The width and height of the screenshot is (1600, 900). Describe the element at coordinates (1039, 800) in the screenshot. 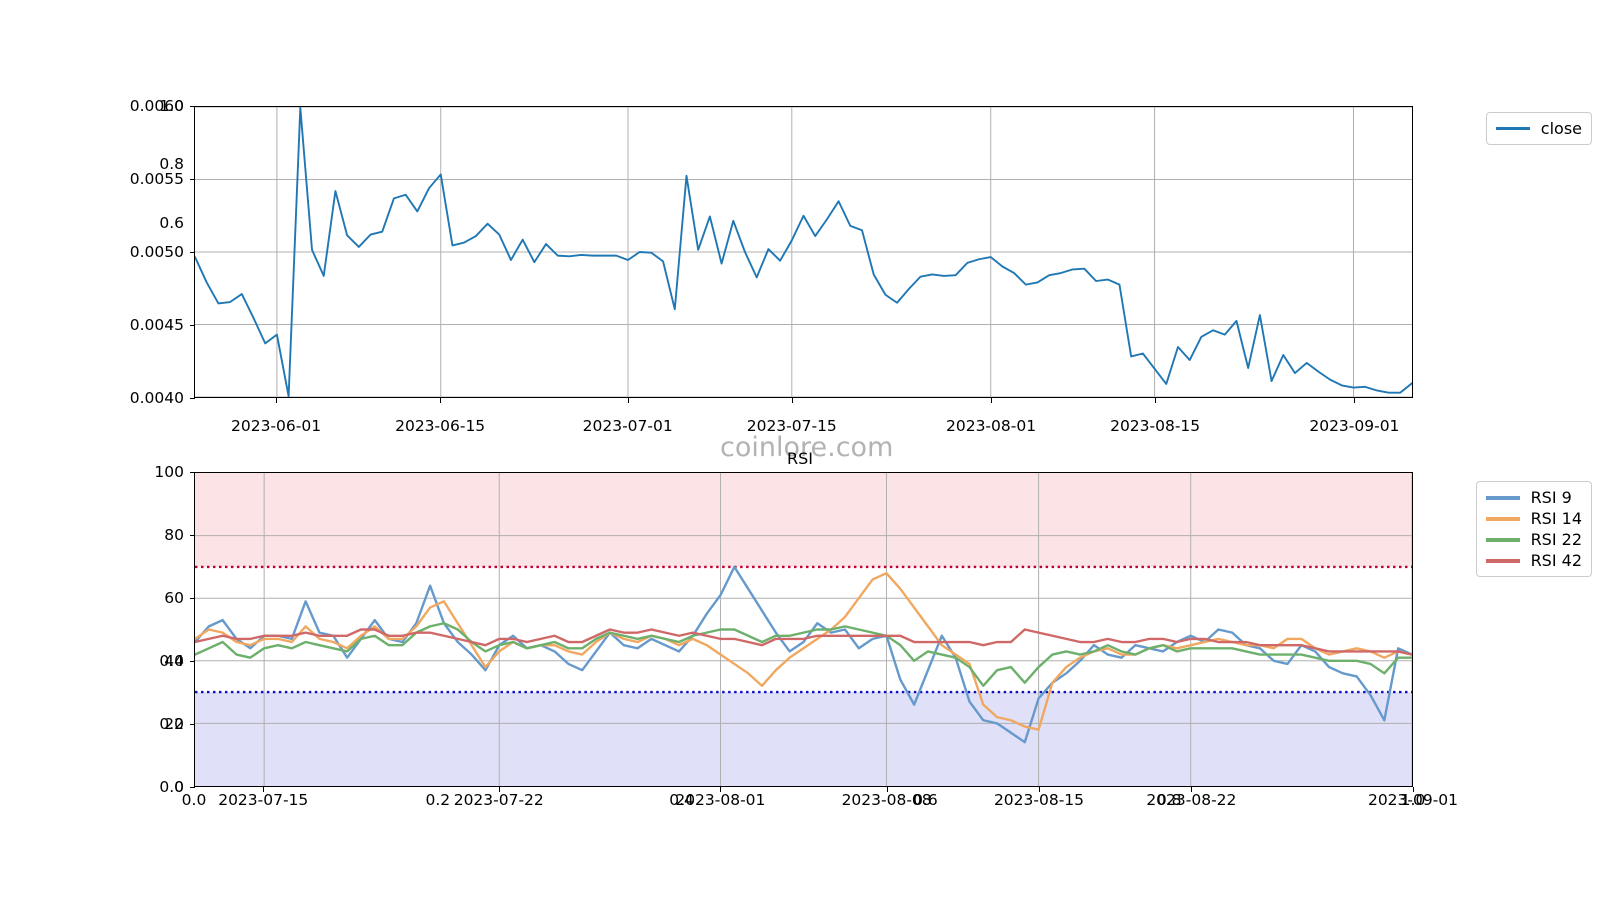

I see `rsi-x-tick-label: 2023-08-15` at that location.